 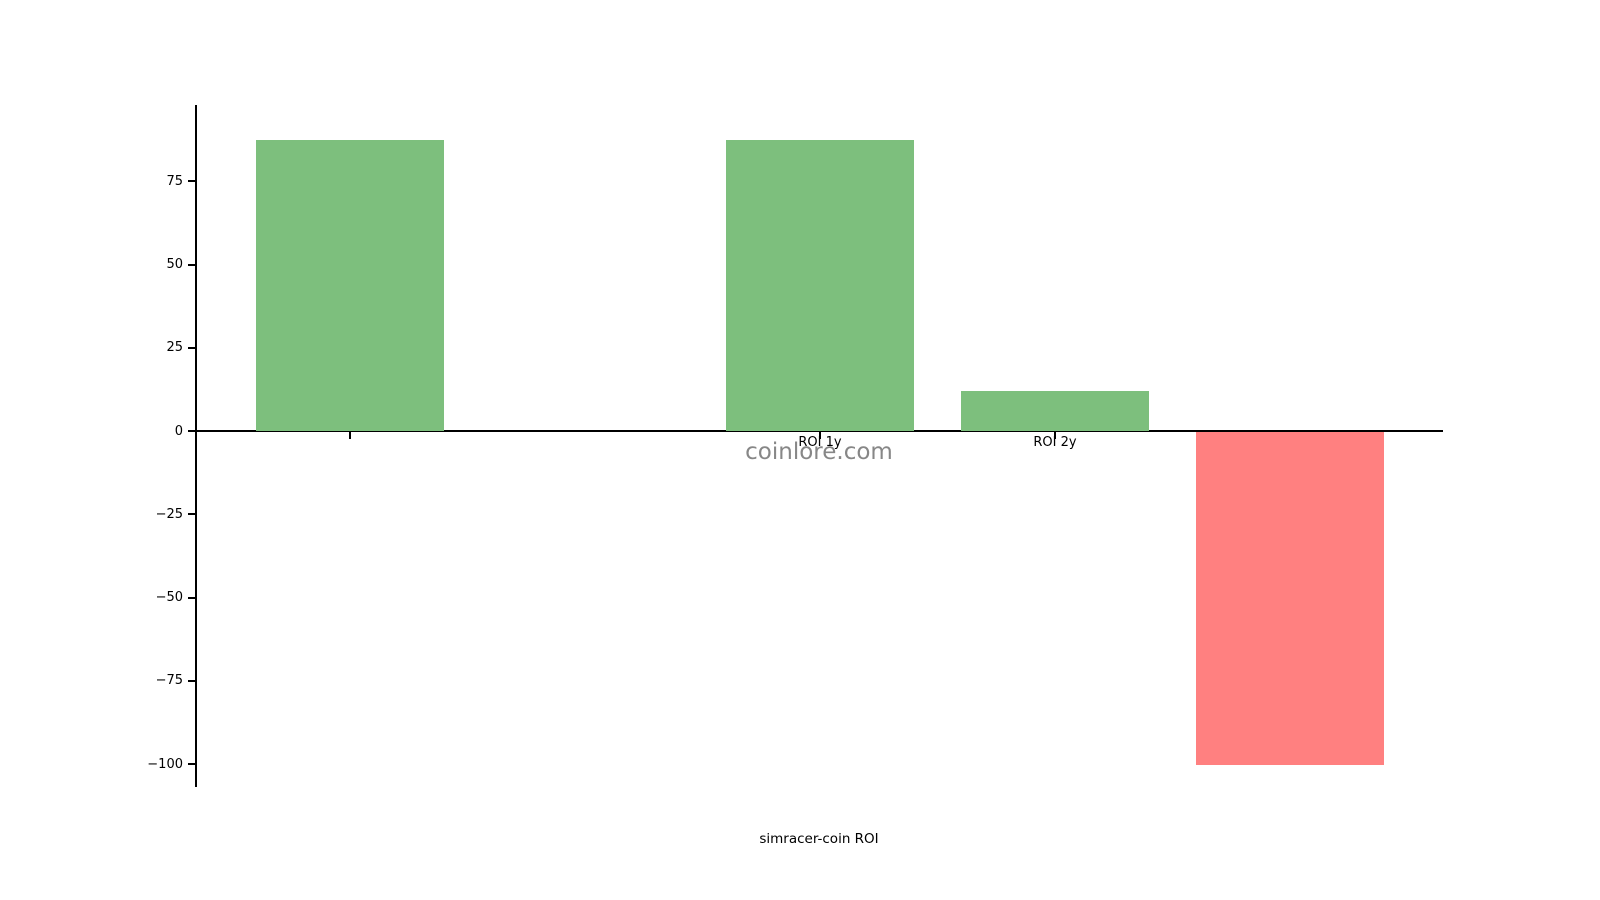 I want to click on x-axis-line, so click(x=819, y=431).